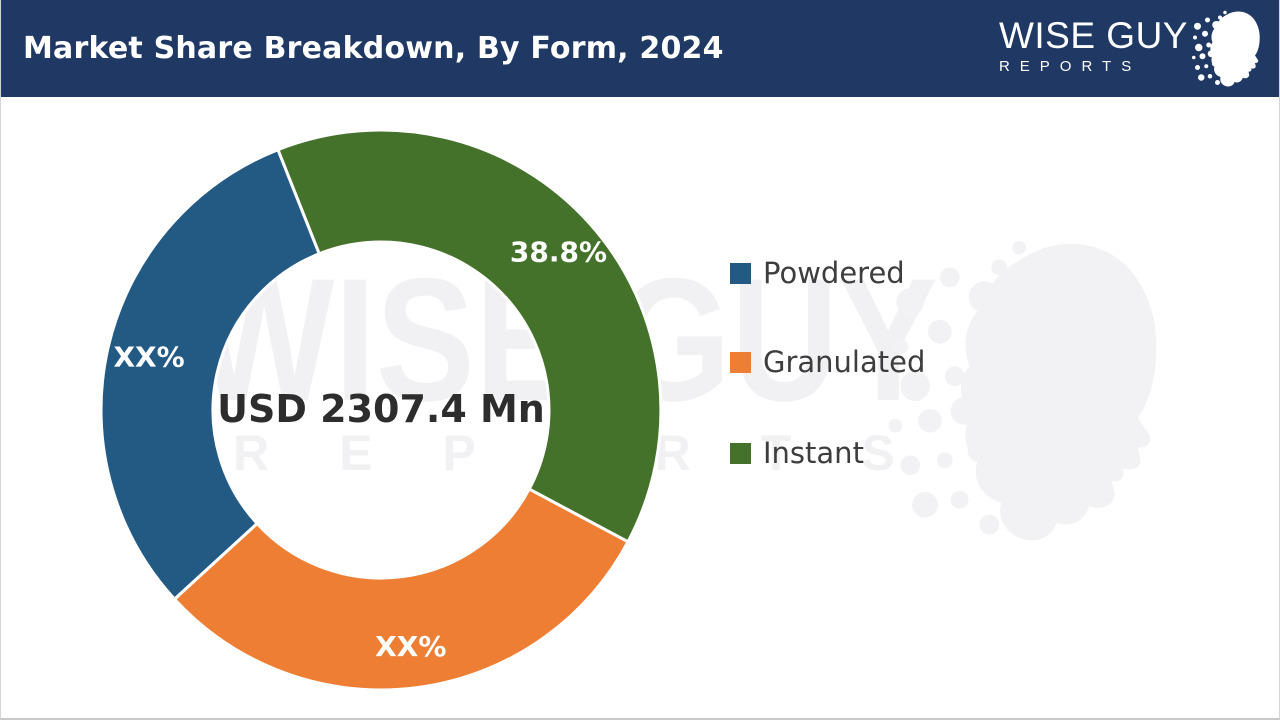 This screenshot has width=1280, height=720. I want to click on logo-reports-label: REPORTS, so click(1070, 66).